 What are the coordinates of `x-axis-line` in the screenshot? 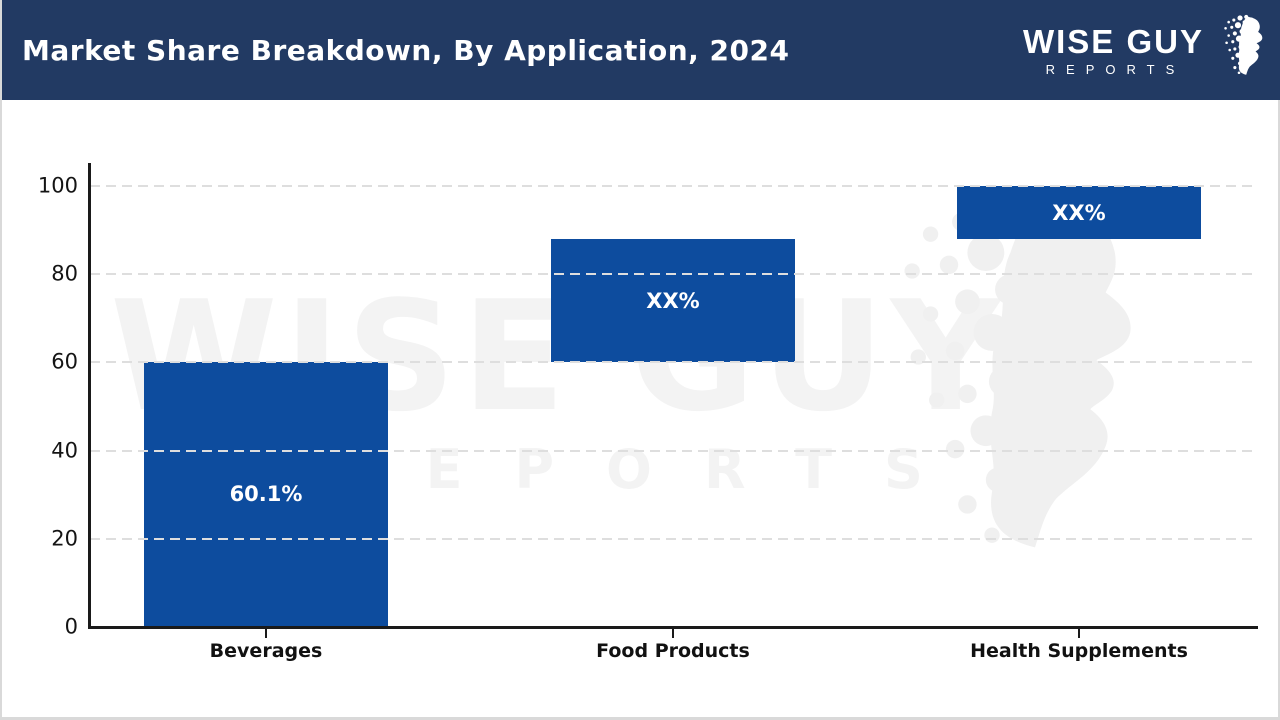 It's located at (673, 627).